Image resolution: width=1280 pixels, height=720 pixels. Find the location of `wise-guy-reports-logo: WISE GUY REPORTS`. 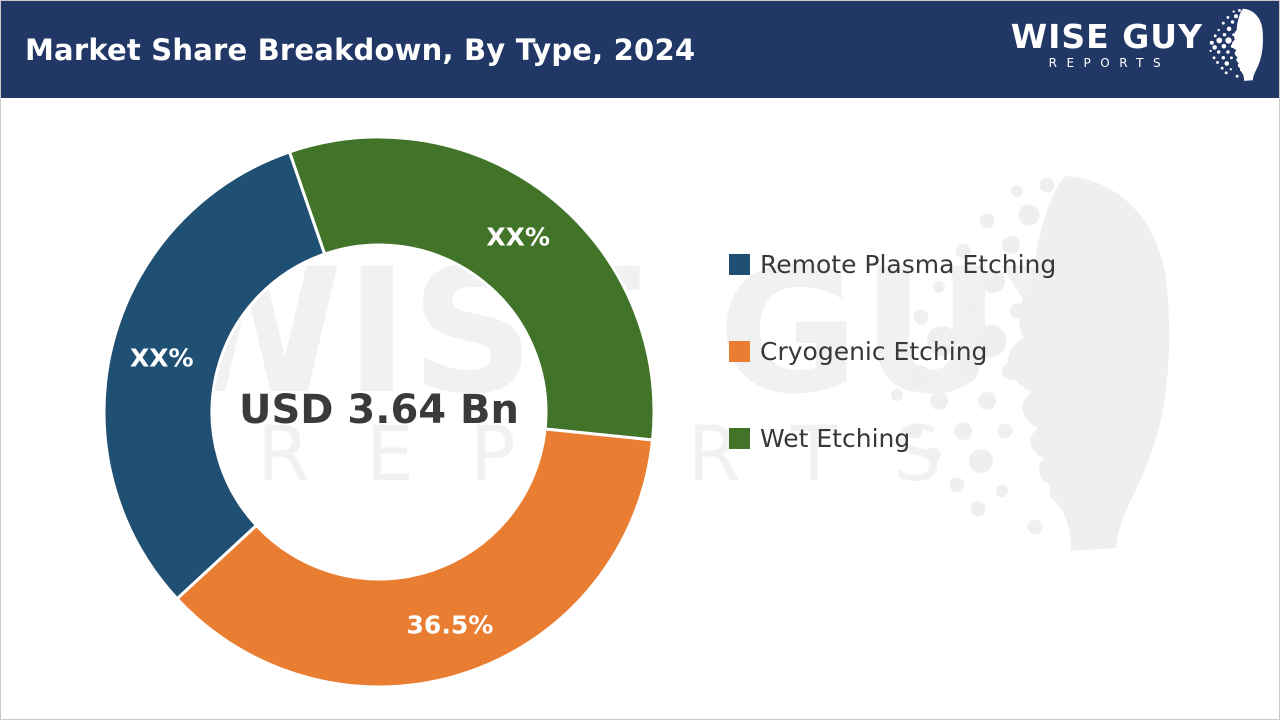

wise-guy-reports-logo: WISE GUY REPORTS is located at coordinates (1138, 44).